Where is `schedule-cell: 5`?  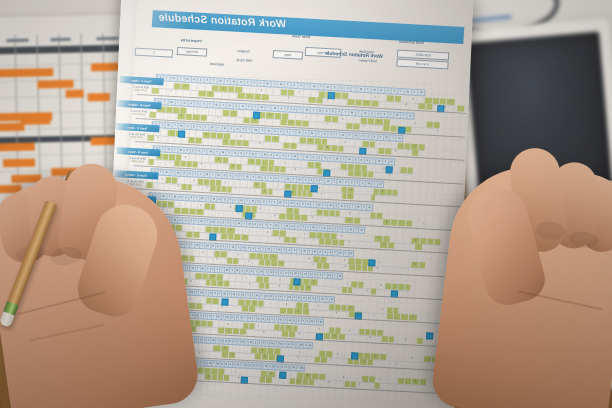 schedule-cell: 5 is located at coordinates (254, 302).